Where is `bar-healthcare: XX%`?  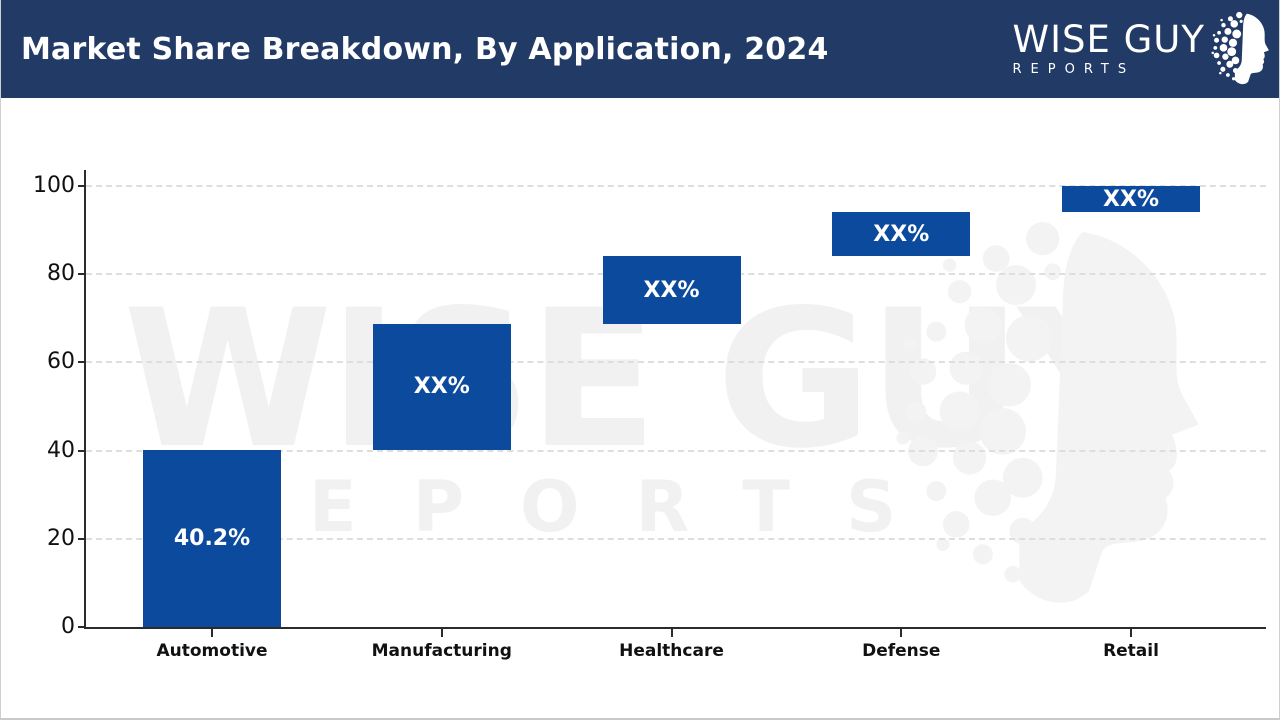
bar-healthcare: XX% is located at coordinates (671, 290).